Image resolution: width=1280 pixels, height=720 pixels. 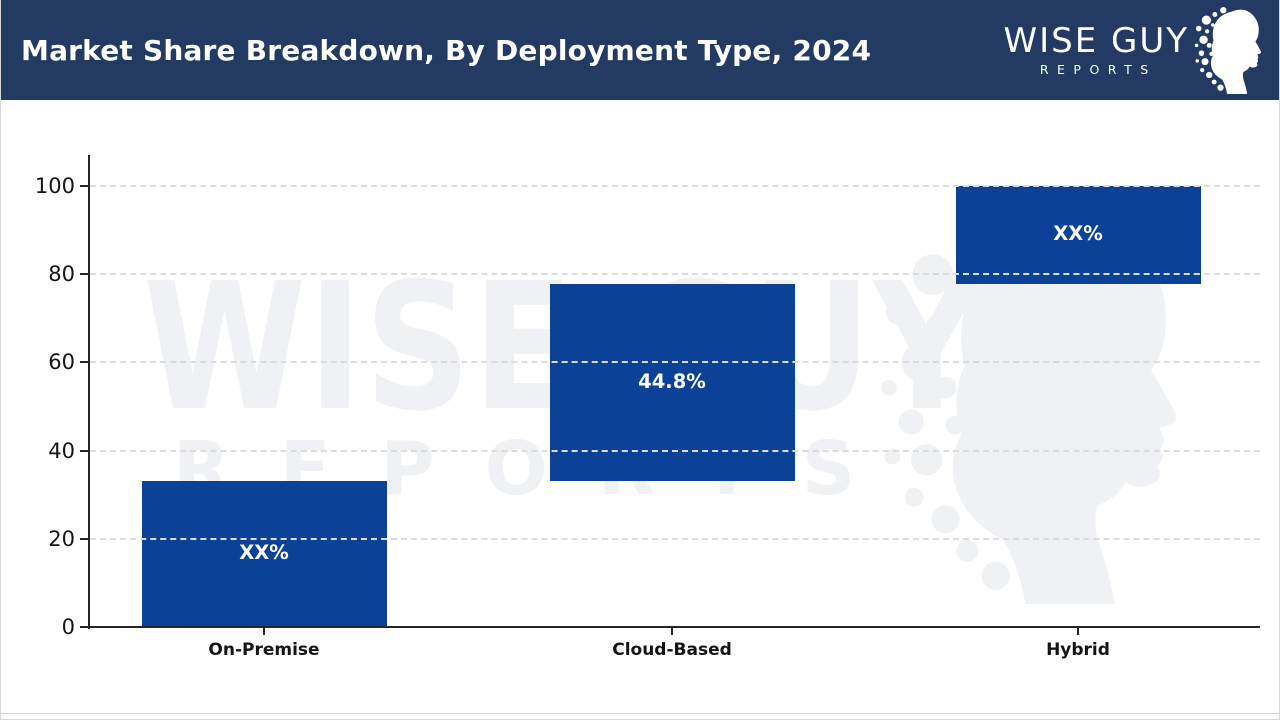 I want to click on footer-divider, so click(x=640, y=713).